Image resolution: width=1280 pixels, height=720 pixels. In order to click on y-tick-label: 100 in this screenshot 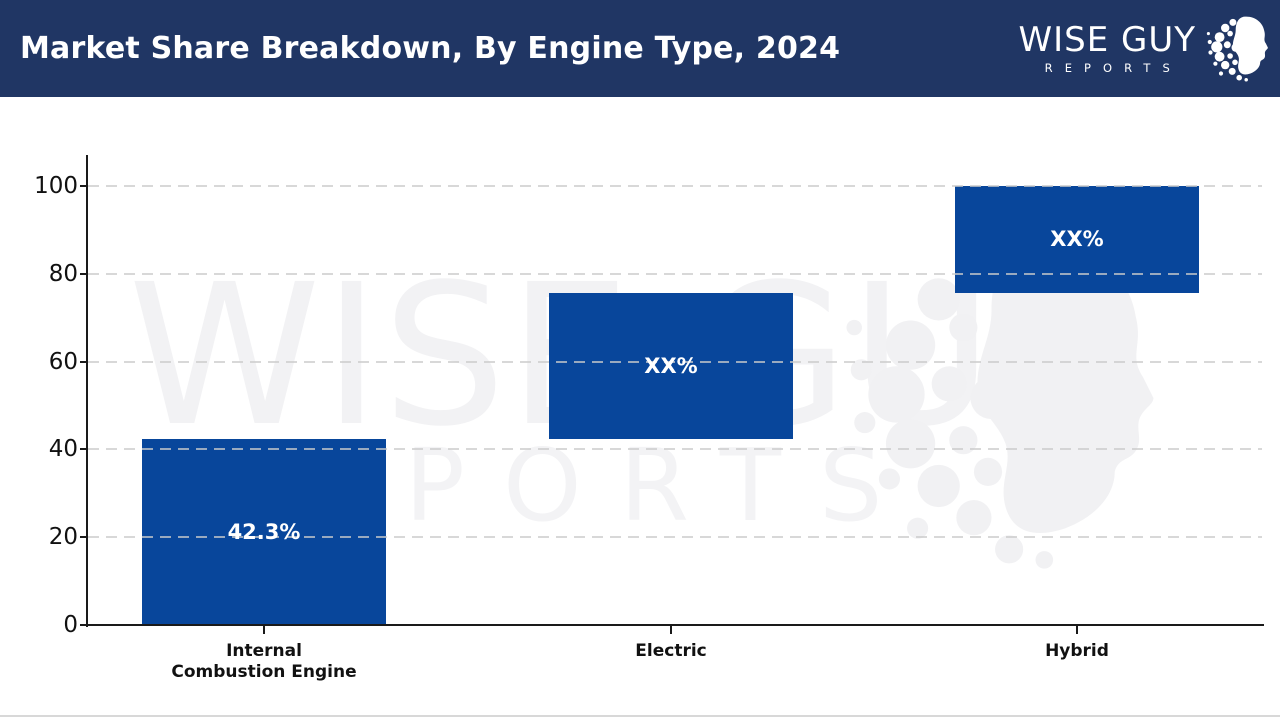, I will do `click(56, 186)`.